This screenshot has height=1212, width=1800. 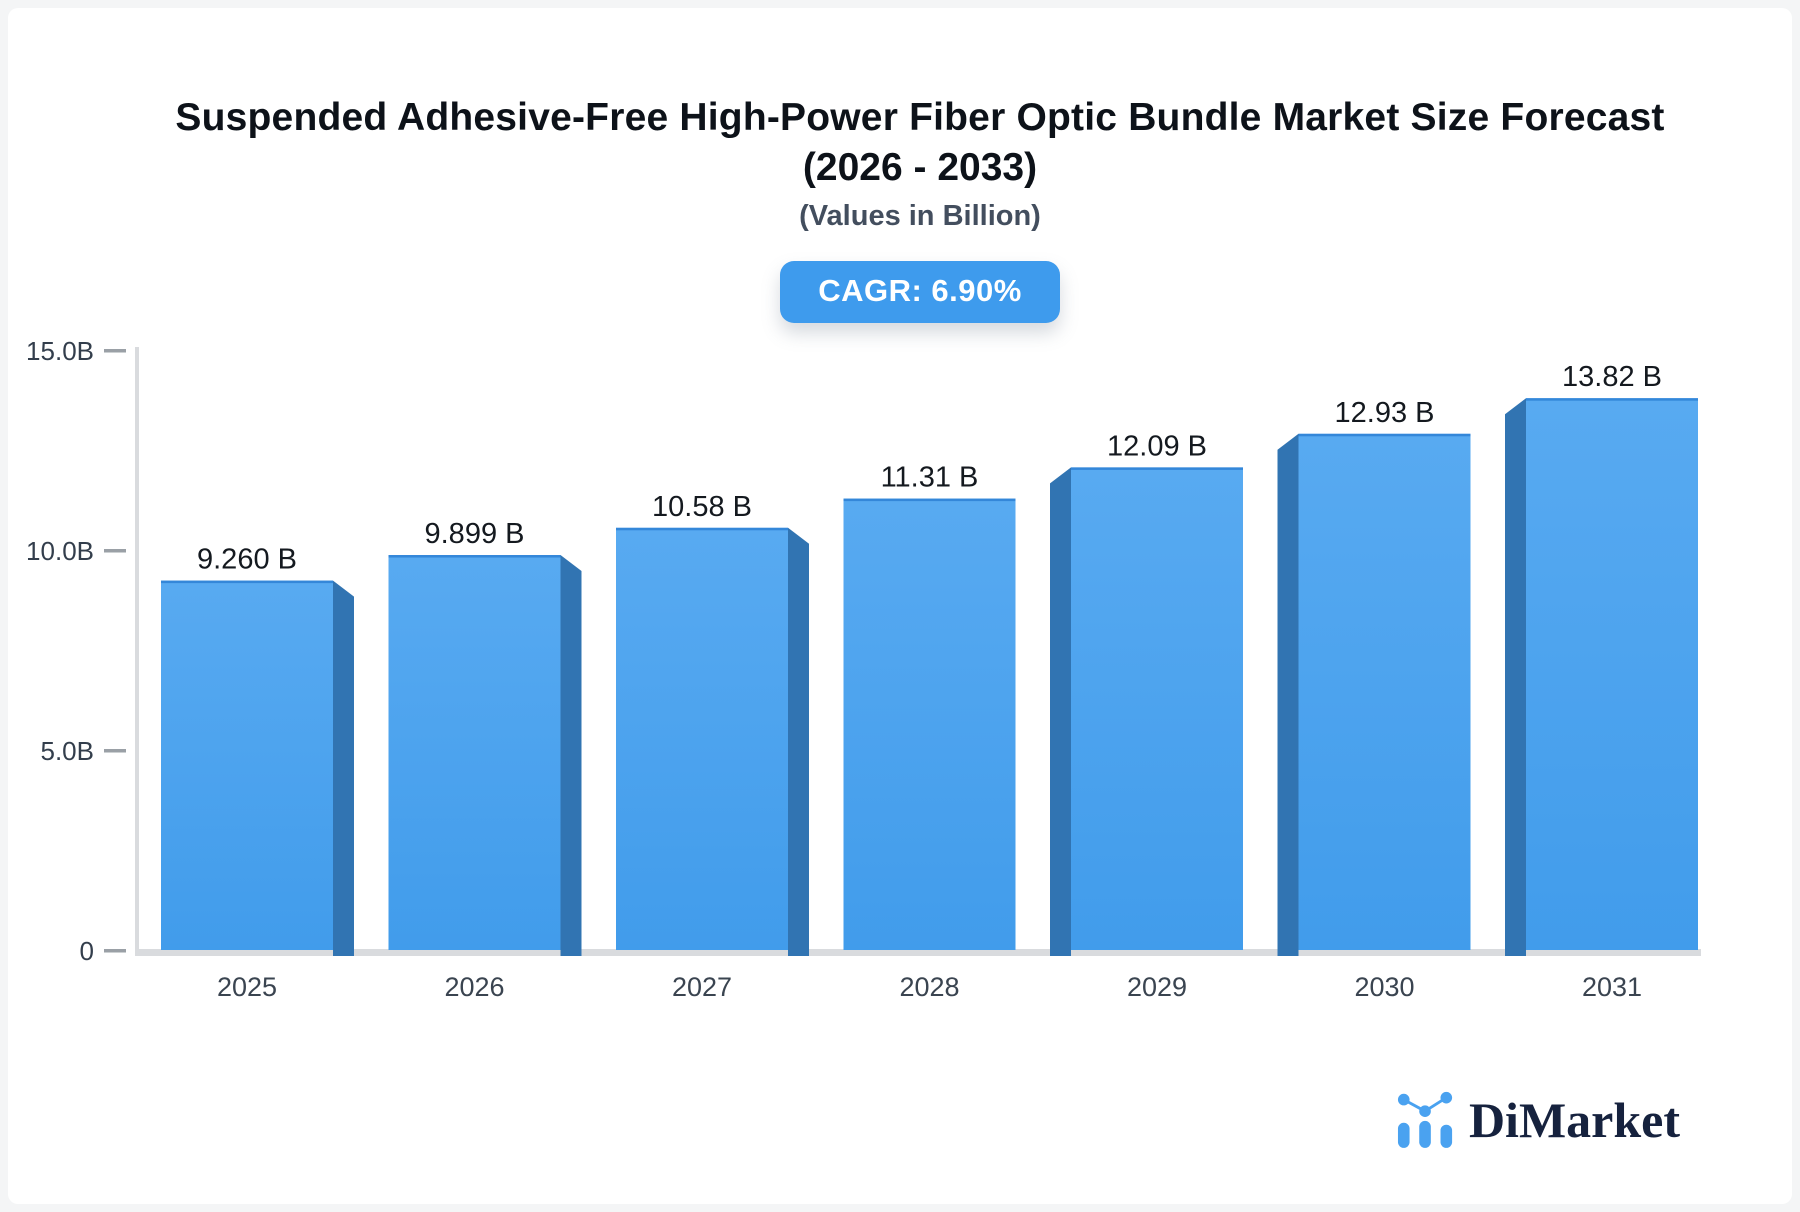 I want to click on bar-top-edge-2025, so click(x=247, y=582).